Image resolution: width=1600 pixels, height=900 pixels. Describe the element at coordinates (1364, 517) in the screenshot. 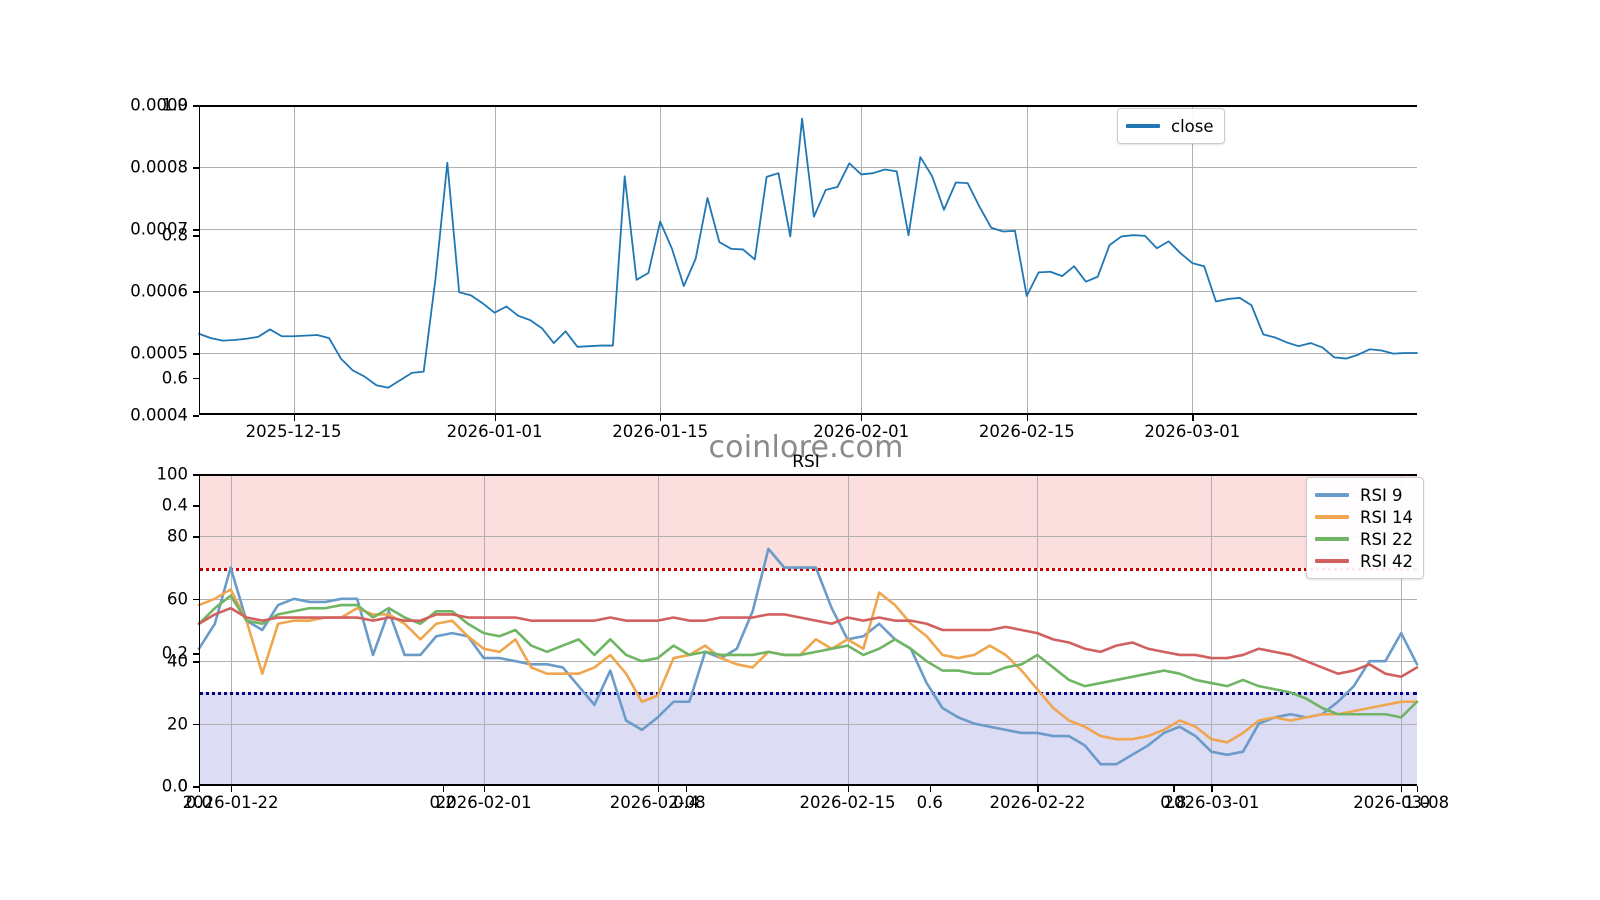

I see `legend-item: RSI 14` at that location.